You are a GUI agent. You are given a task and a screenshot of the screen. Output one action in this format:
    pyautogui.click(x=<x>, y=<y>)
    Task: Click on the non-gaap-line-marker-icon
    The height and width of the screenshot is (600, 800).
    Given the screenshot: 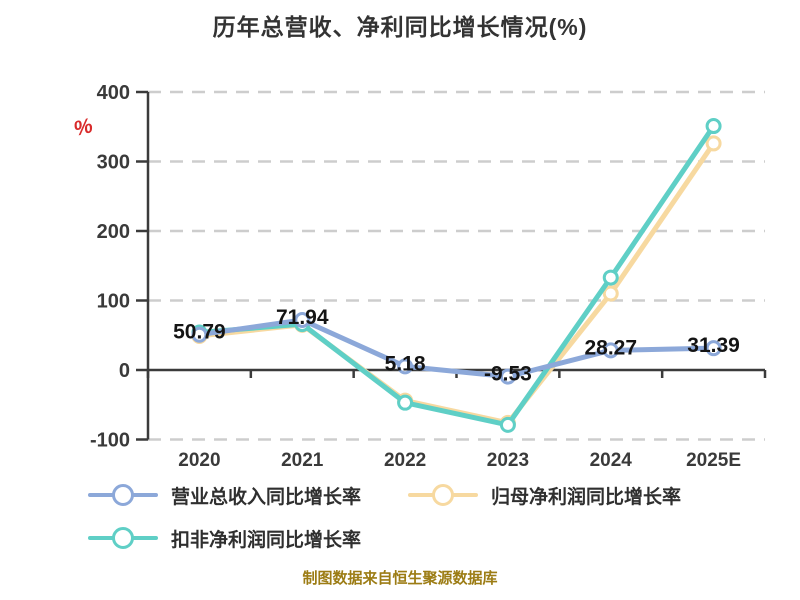 What is the action you would take?
    pyautogui.click(x=123, y=538)
    